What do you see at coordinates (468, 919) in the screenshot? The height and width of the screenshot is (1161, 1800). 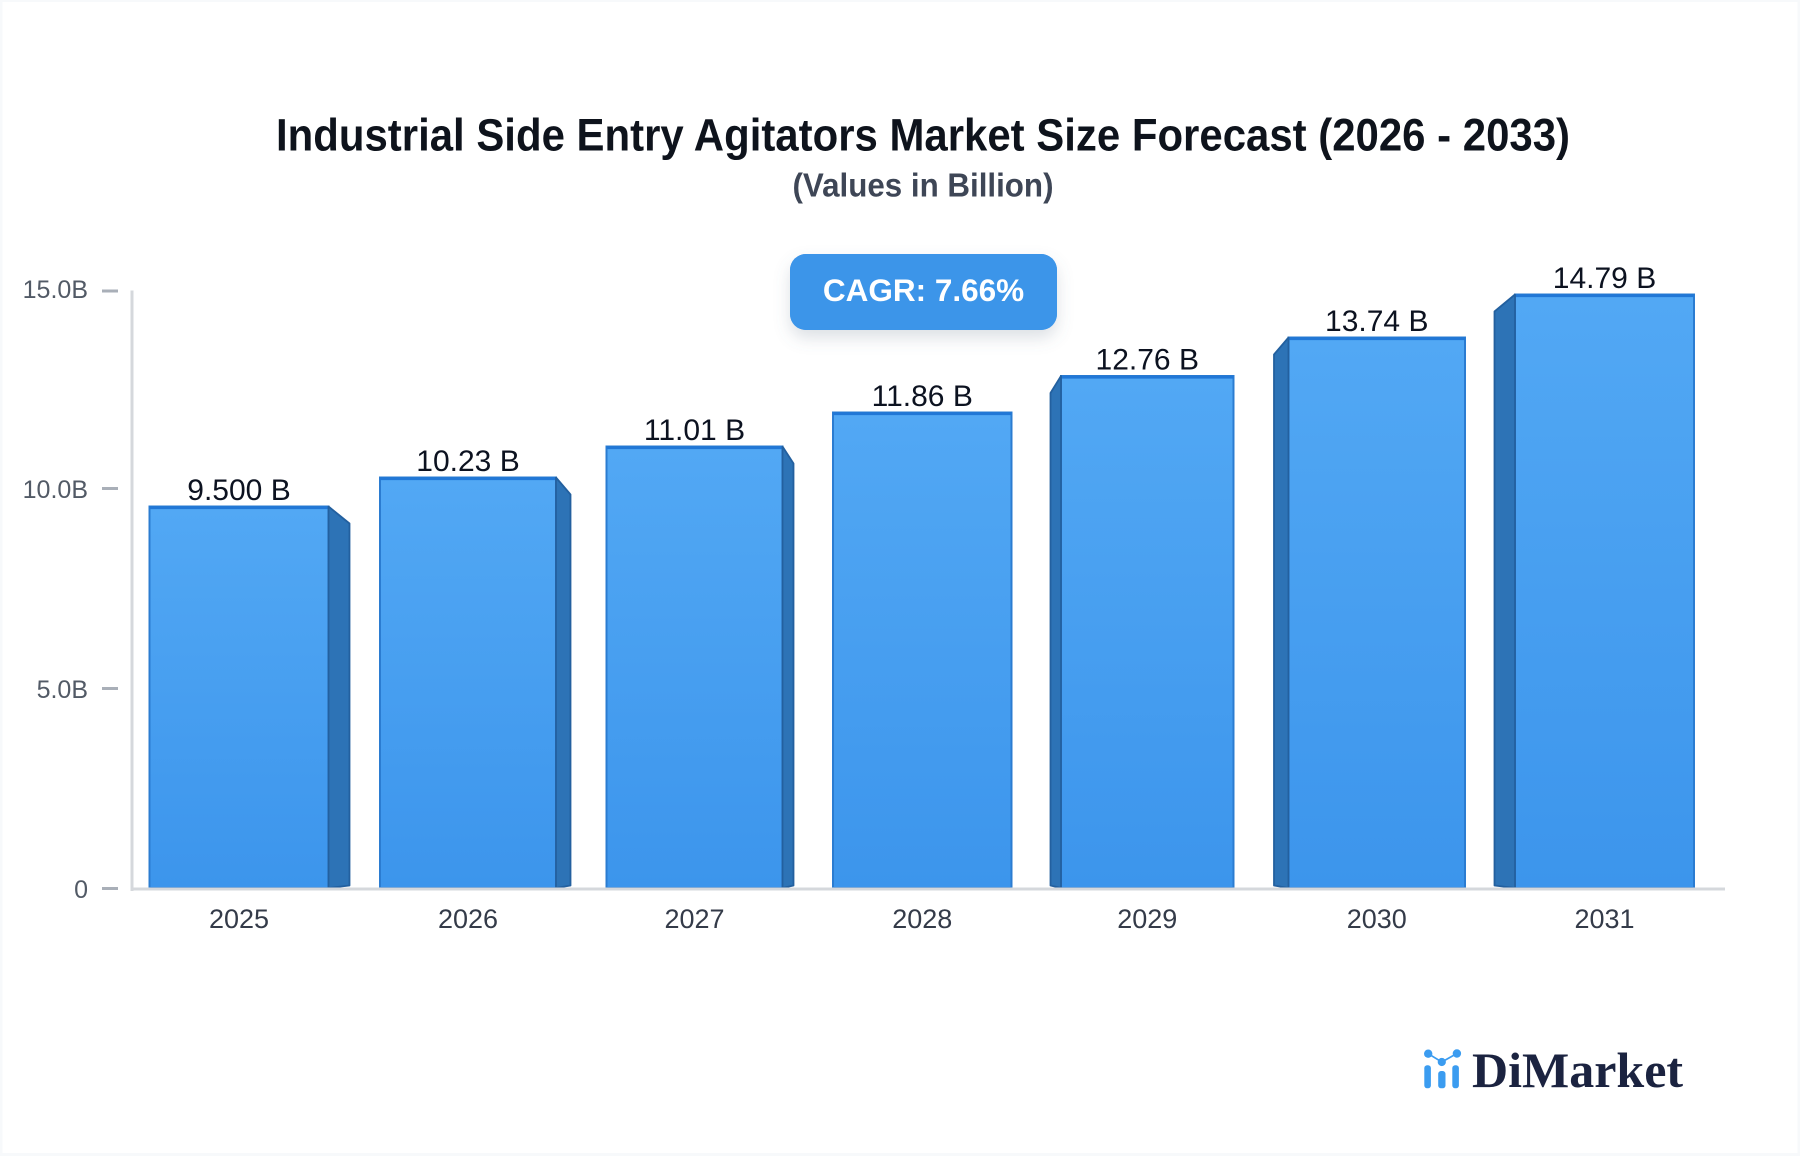 I see `svg-text: 2026` at bounding box center [468, 919].